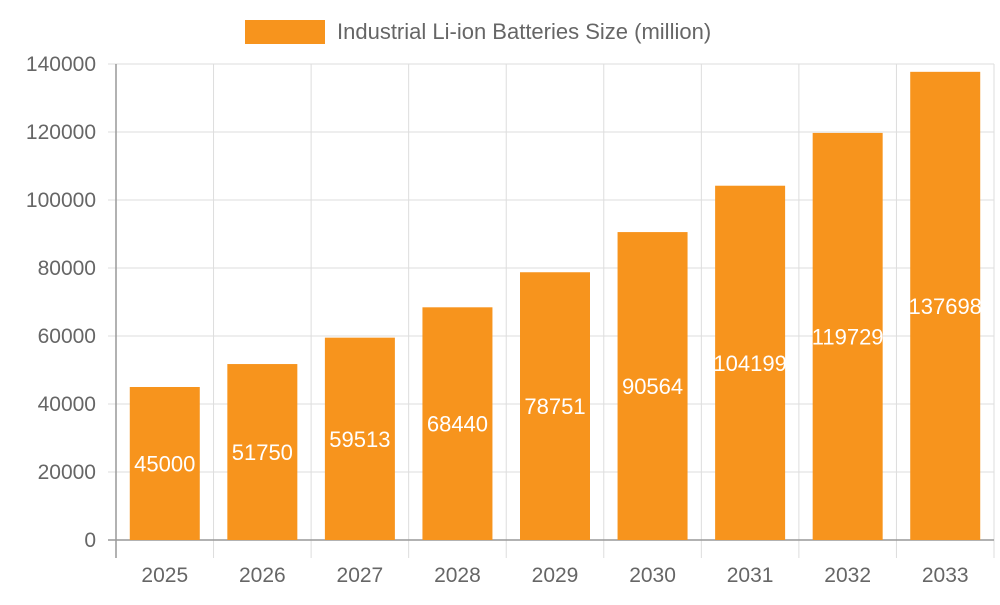  I want to click on x-tick-label: 2028, so click(457, 575).